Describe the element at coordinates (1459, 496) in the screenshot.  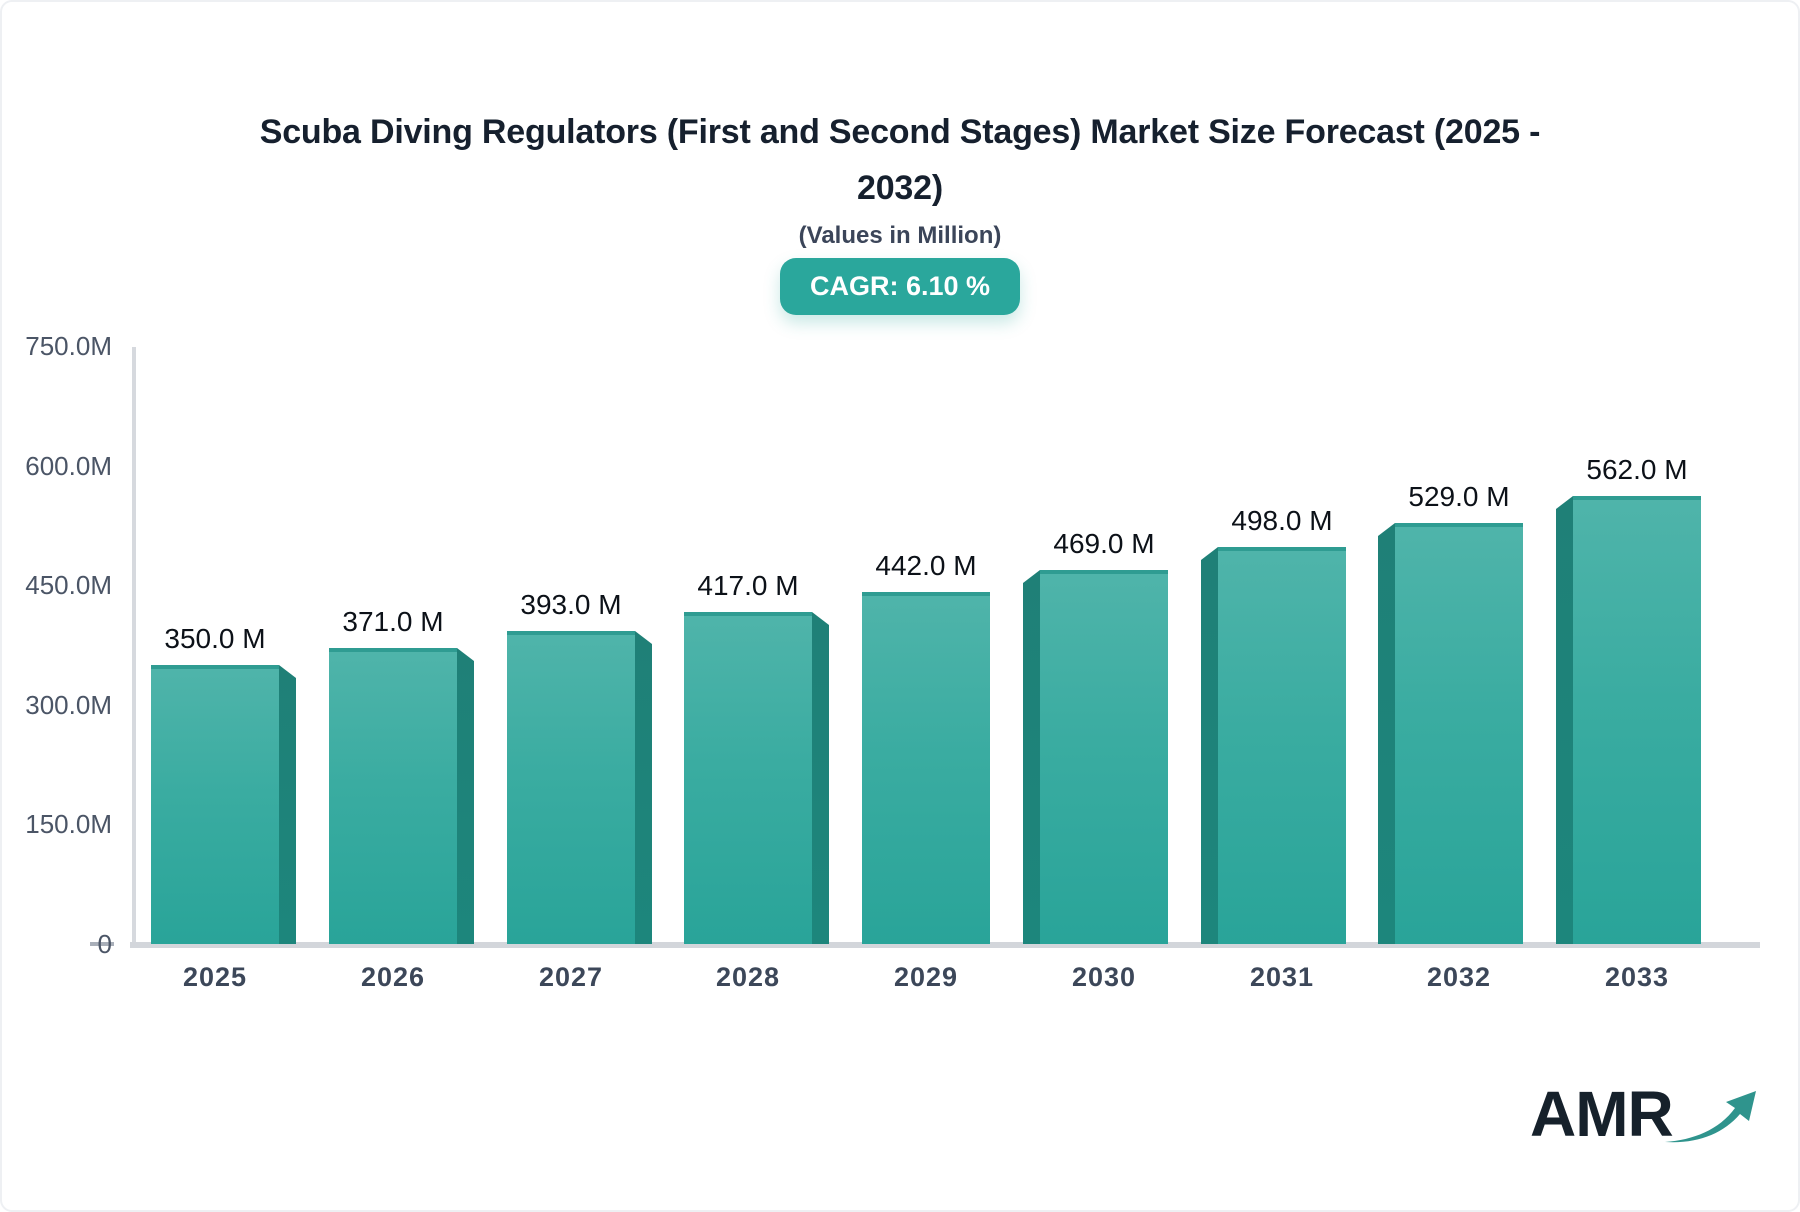
I see `bar-value-label-2032: 529.0 M` at that location.